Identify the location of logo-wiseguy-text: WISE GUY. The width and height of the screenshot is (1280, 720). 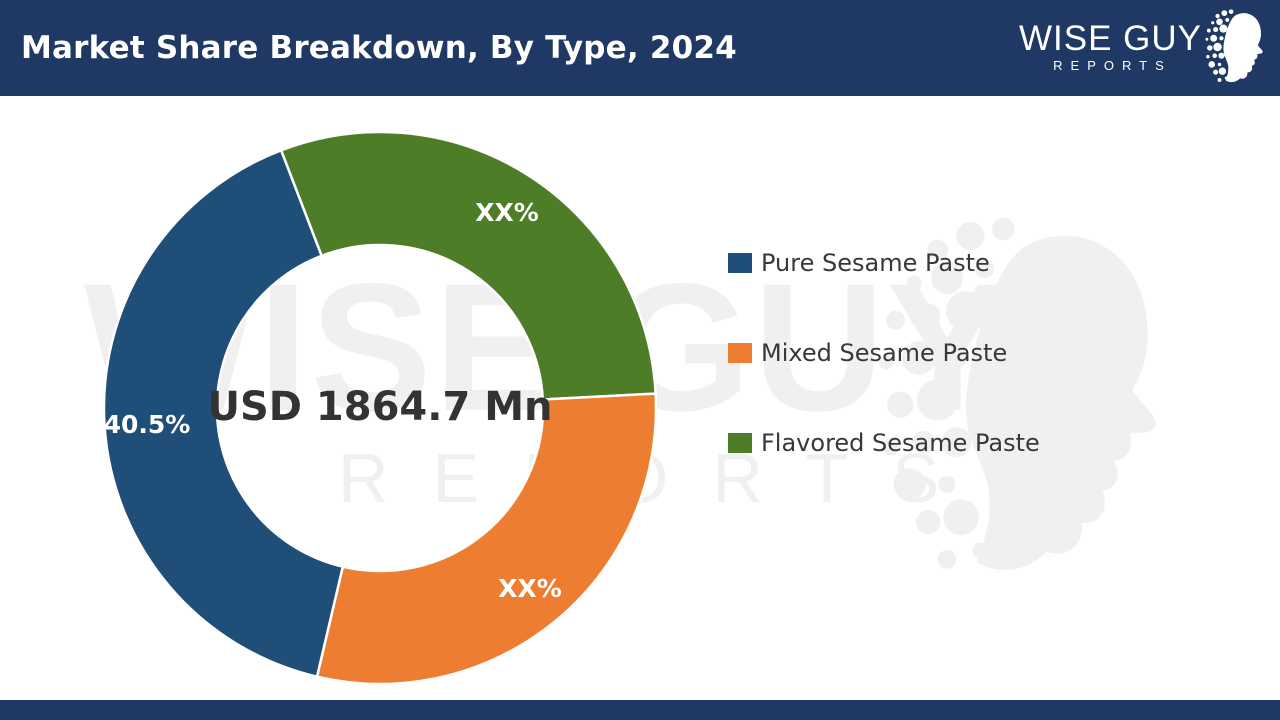
(1110, 38).